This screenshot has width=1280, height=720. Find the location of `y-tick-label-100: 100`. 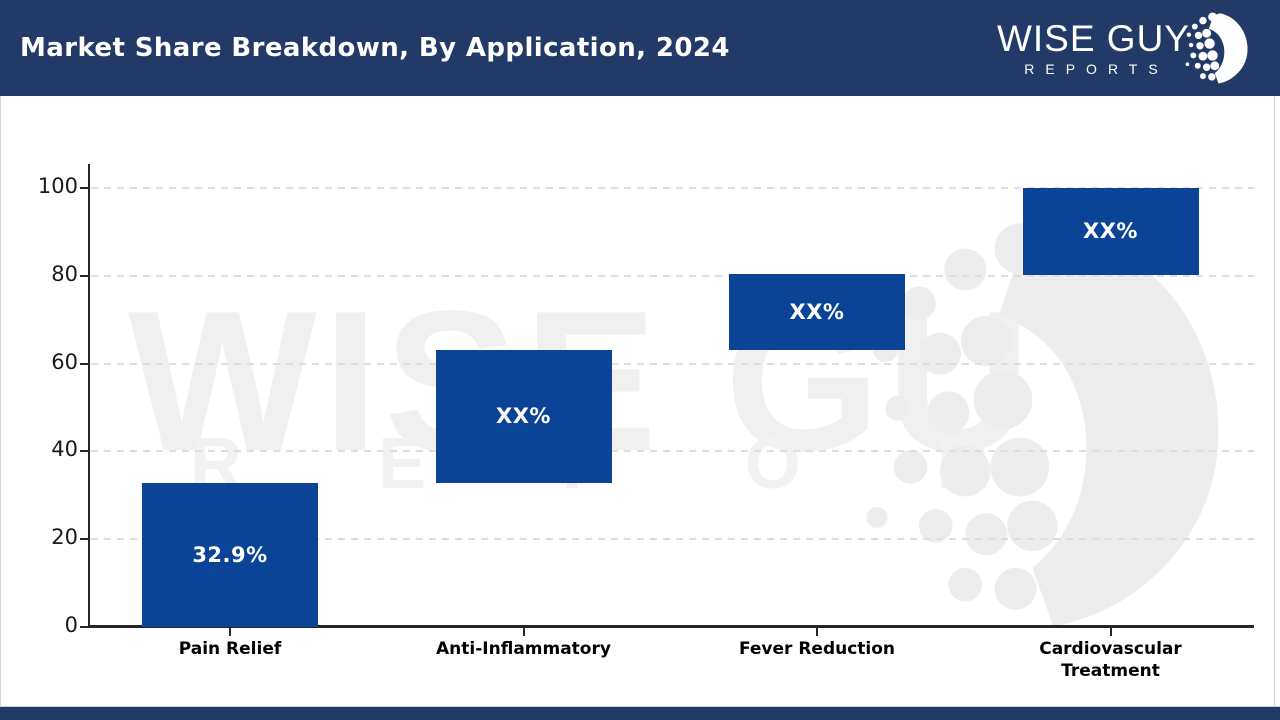

y-tick-label-100: 100 is located at coordinates (57, 186).